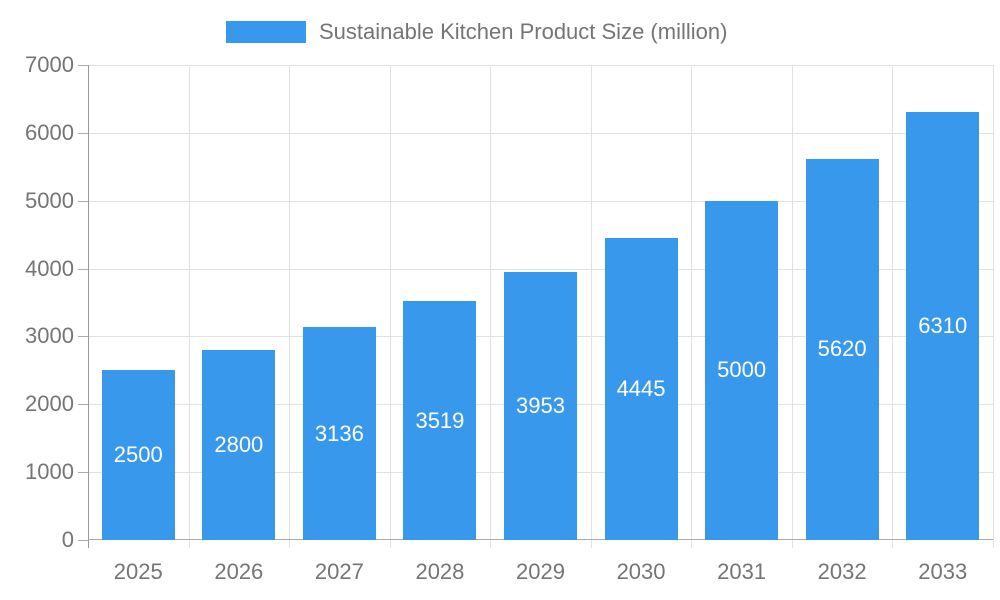  I want to click on bar-2031: 5000, so click(742, 370).